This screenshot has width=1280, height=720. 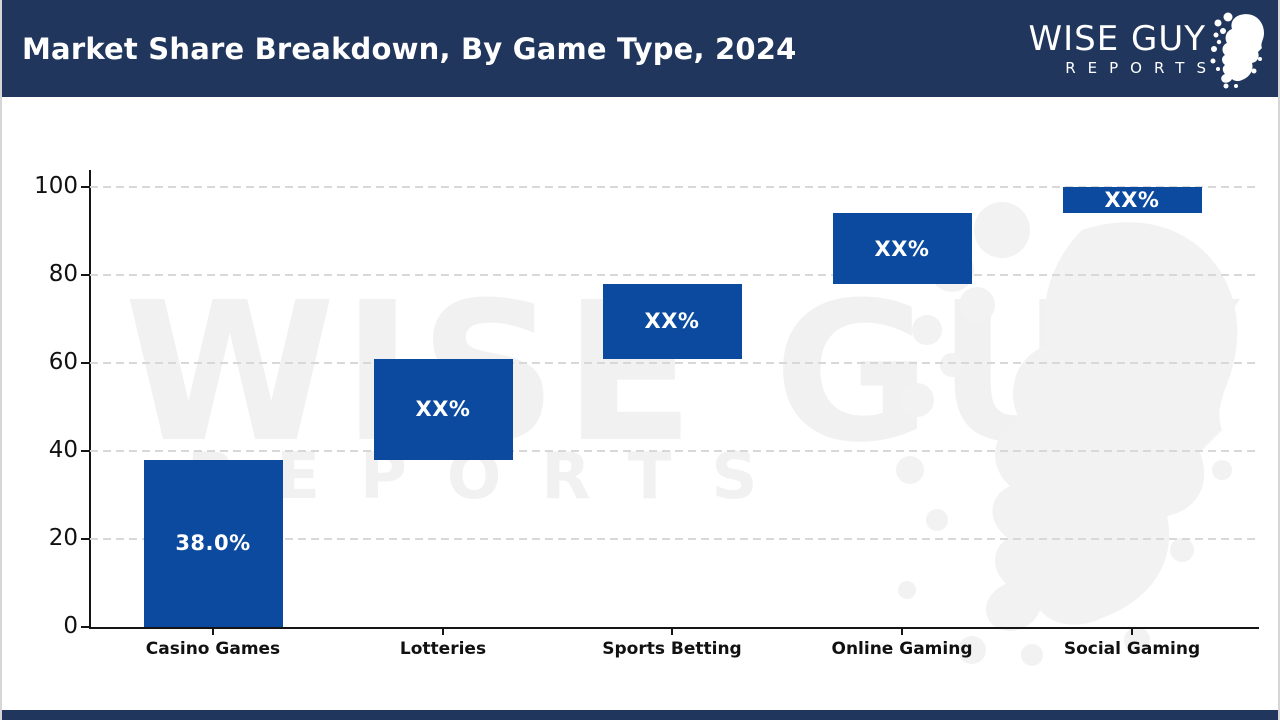 I want to click on bar-value-label: 38.0%, so click(x=213, y=543).